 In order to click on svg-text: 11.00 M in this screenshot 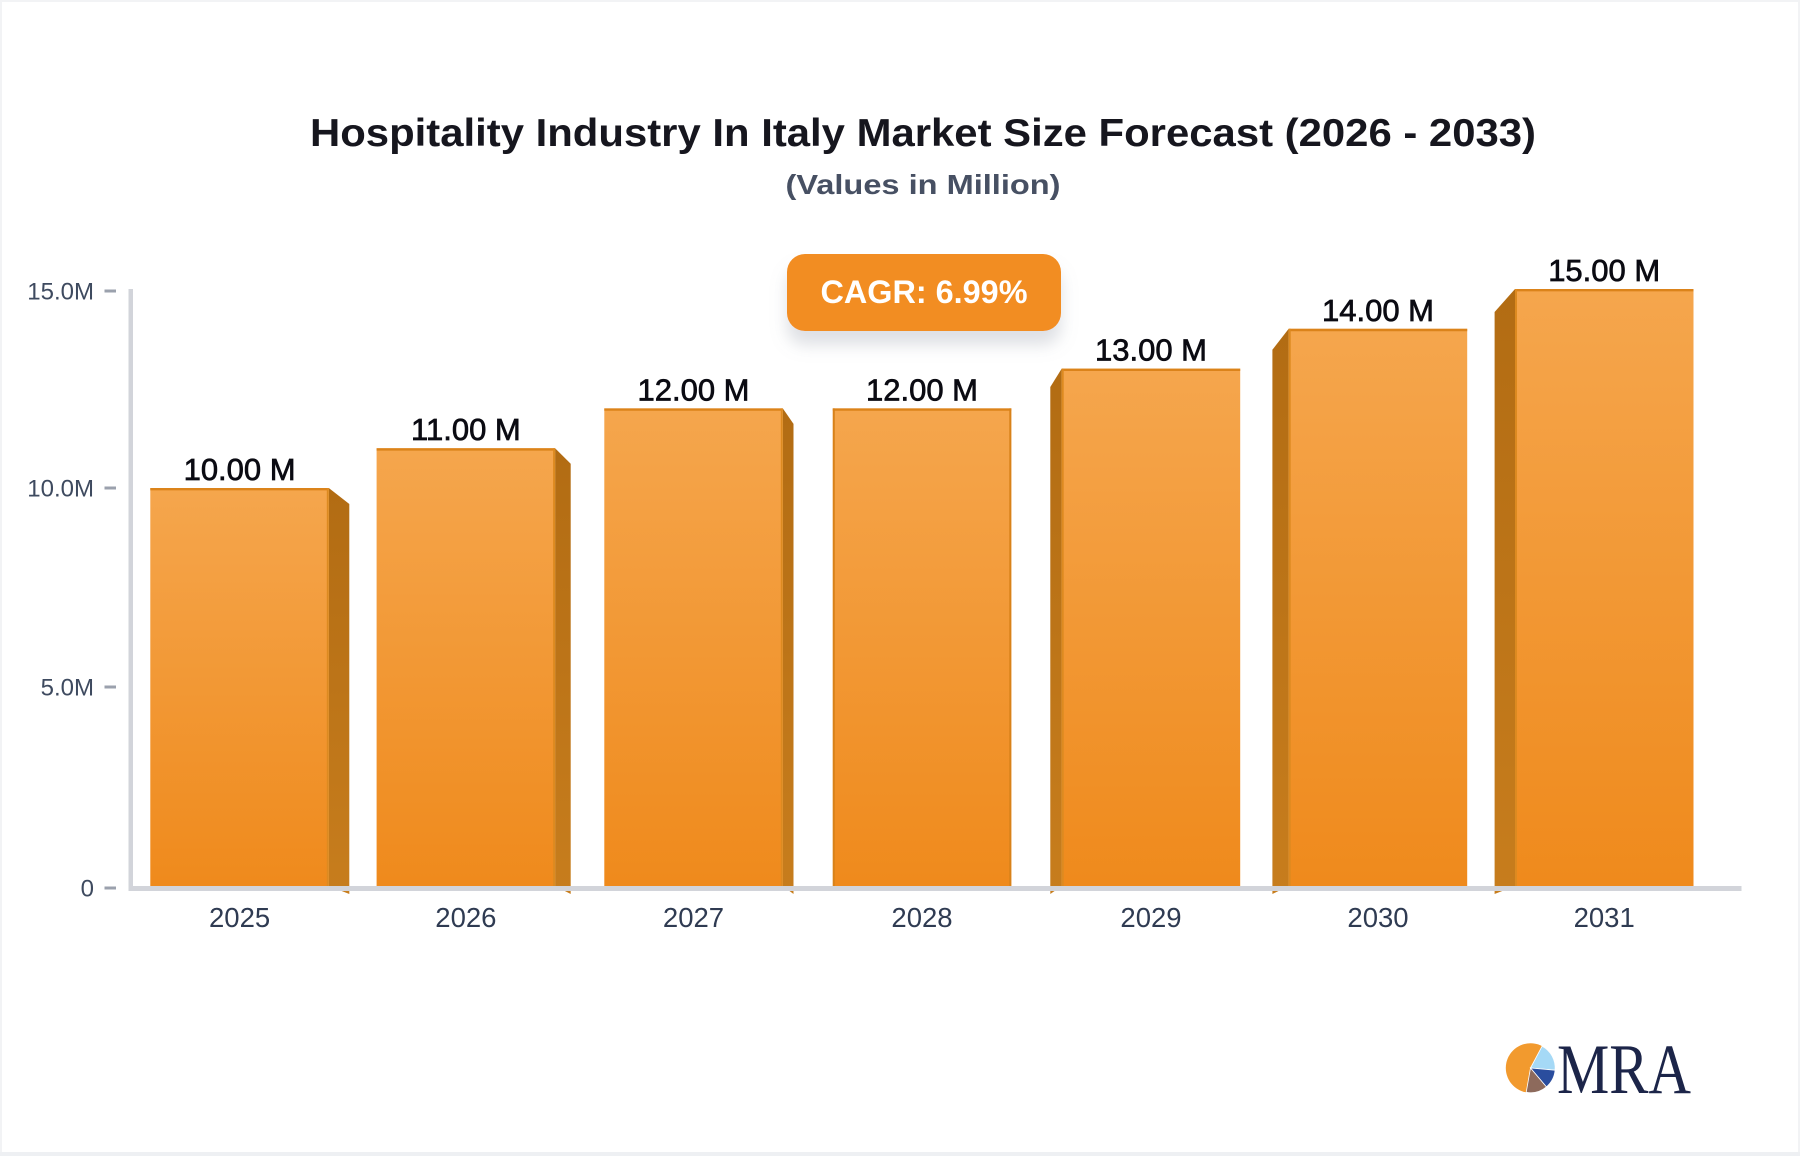, I will do `click(466, 429)`.